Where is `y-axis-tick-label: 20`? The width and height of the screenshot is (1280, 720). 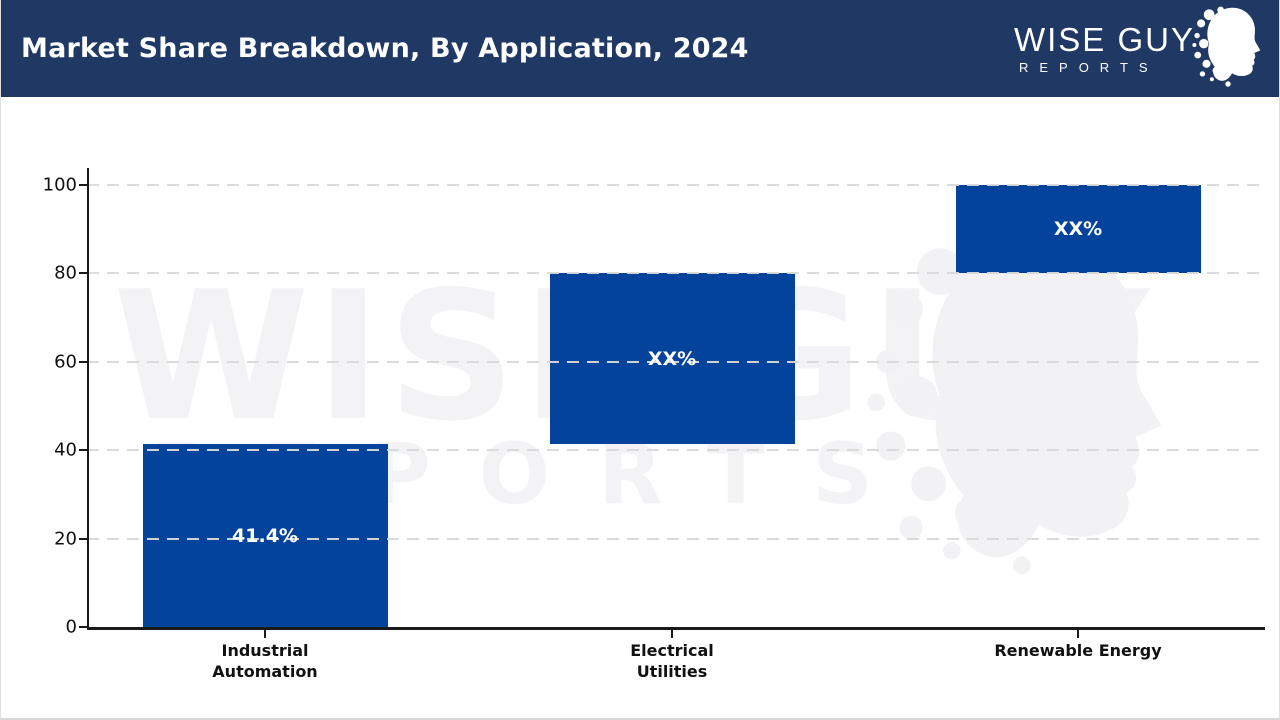 y-axis-tick-label: 20 is located at coordinates (65, 539).